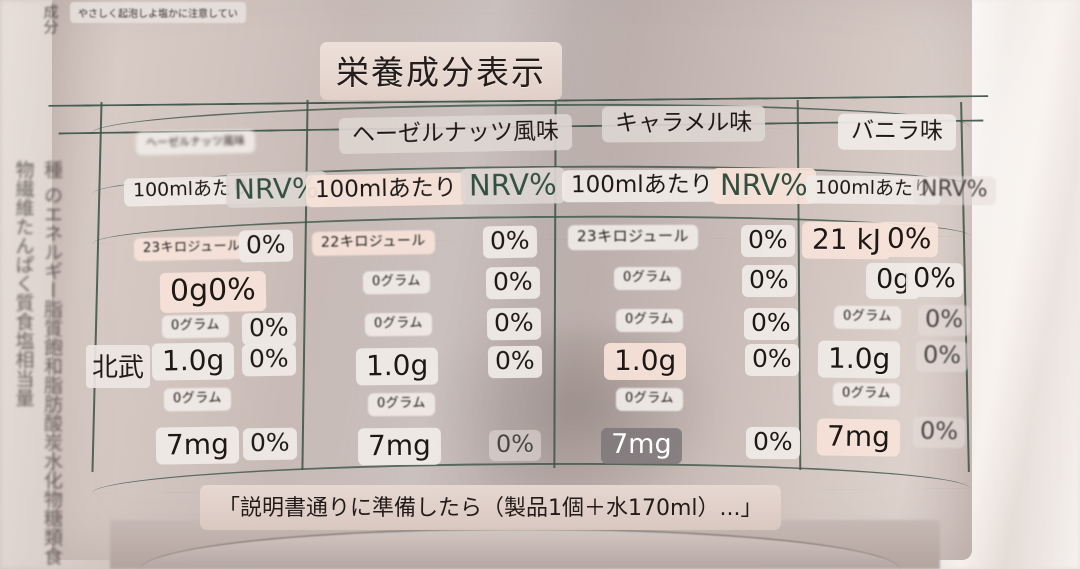  What do you see at coordinates (197, 399) in the screenshot?
I see `cell-value-c1-r5: 0グラム` at bounding box center [197, 399].